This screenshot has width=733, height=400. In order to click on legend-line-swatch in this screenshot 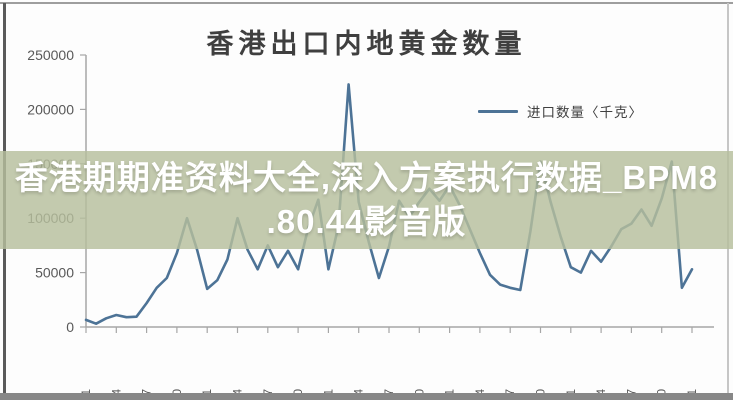, I will do `click(498, 111)`.